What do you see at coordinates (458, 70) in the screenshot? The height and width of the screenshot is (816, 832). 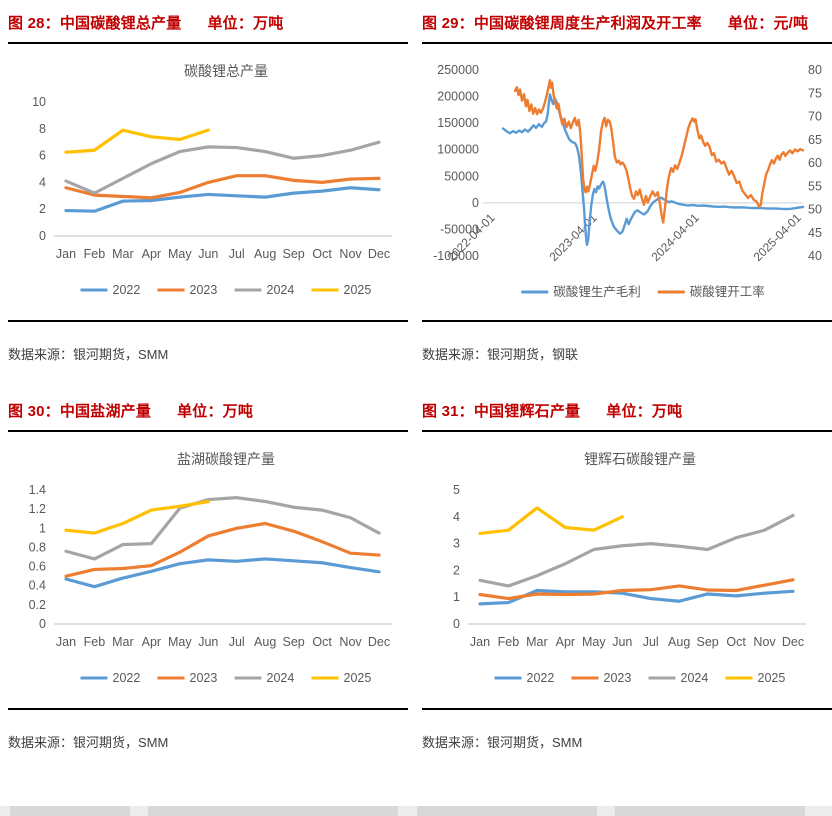 I see `axis-tick-label: 250000` at bounding box center [458, 70].